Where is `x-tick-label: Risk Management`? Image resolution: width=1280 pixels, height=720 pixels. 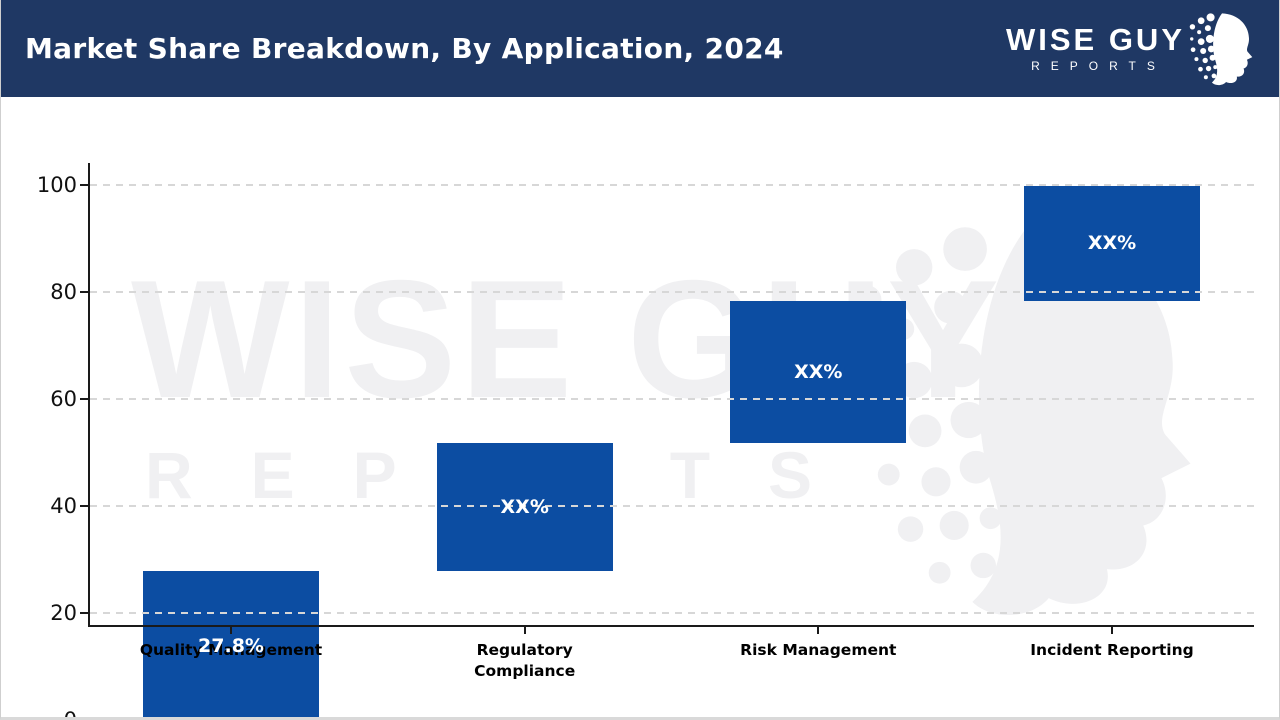
x-tick-label: Risk Management is located at coordinates (818, 650).